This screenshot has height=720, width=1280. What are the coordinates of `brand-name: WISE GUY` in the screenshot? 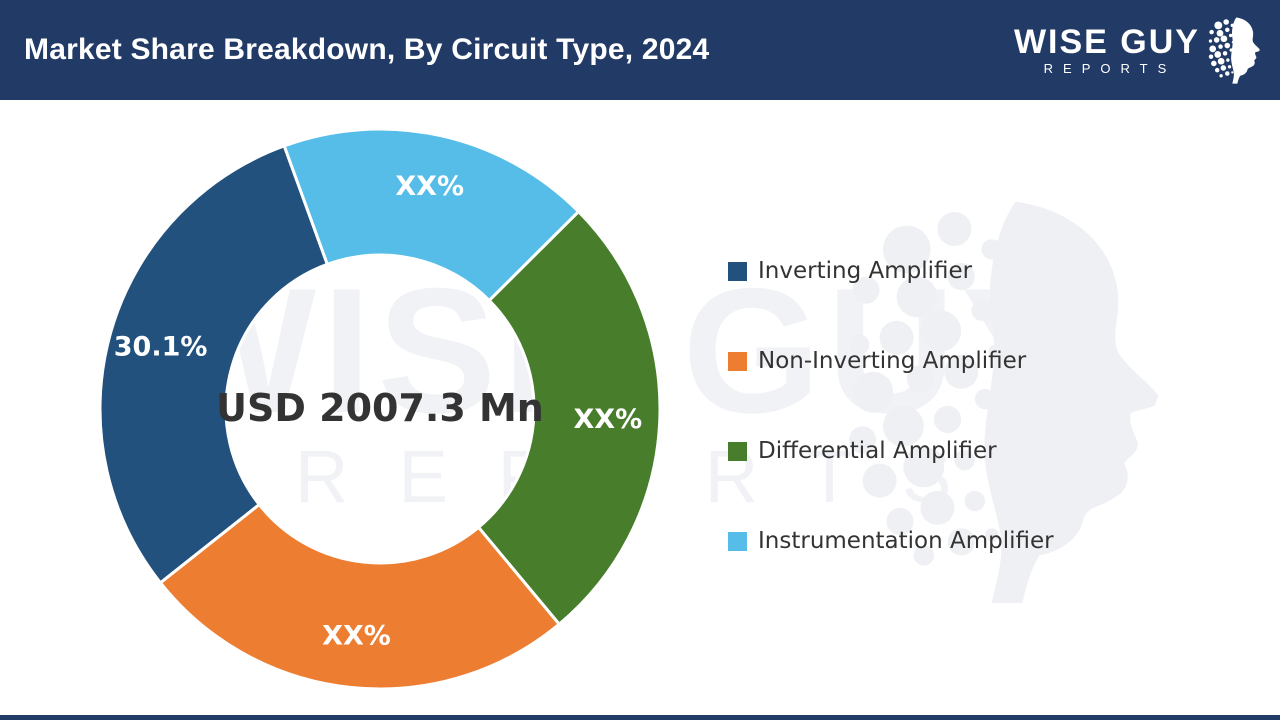 It's located at (1106, 41).